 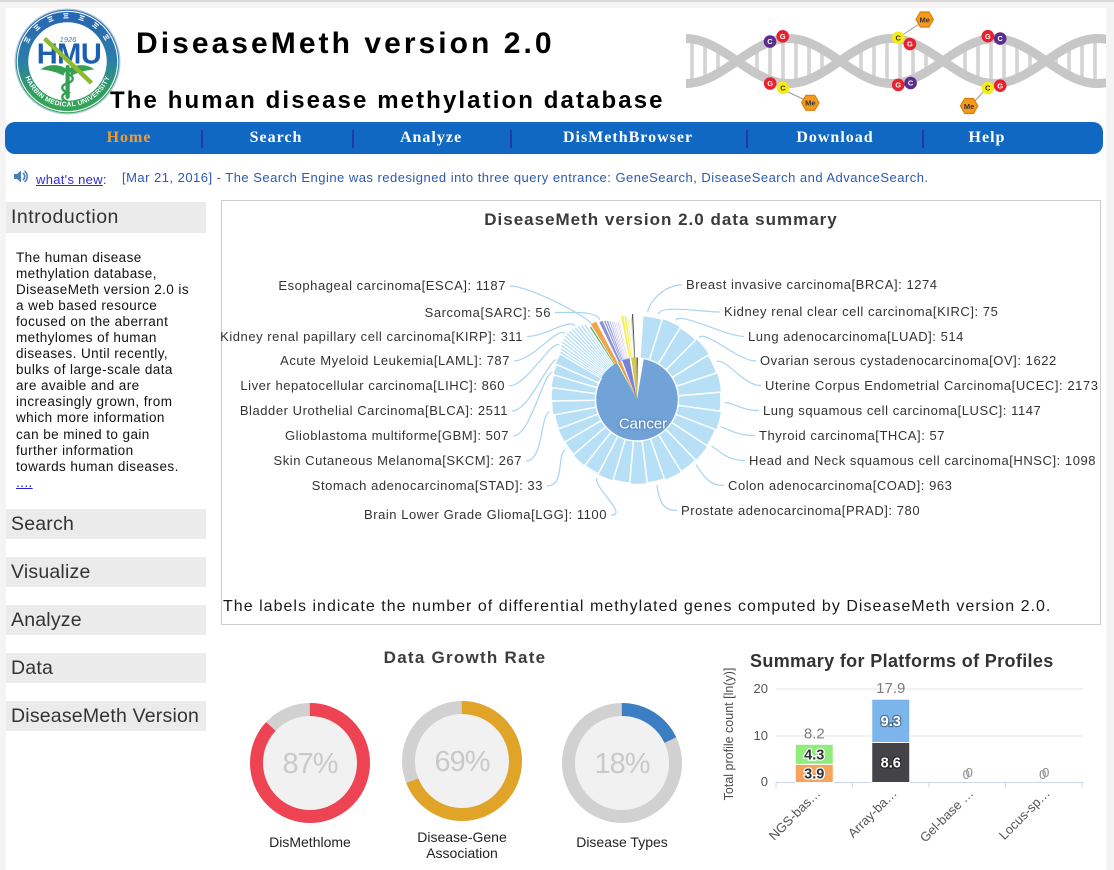 I want to click on svg-text: 4.3, so click(x=814, y=756).